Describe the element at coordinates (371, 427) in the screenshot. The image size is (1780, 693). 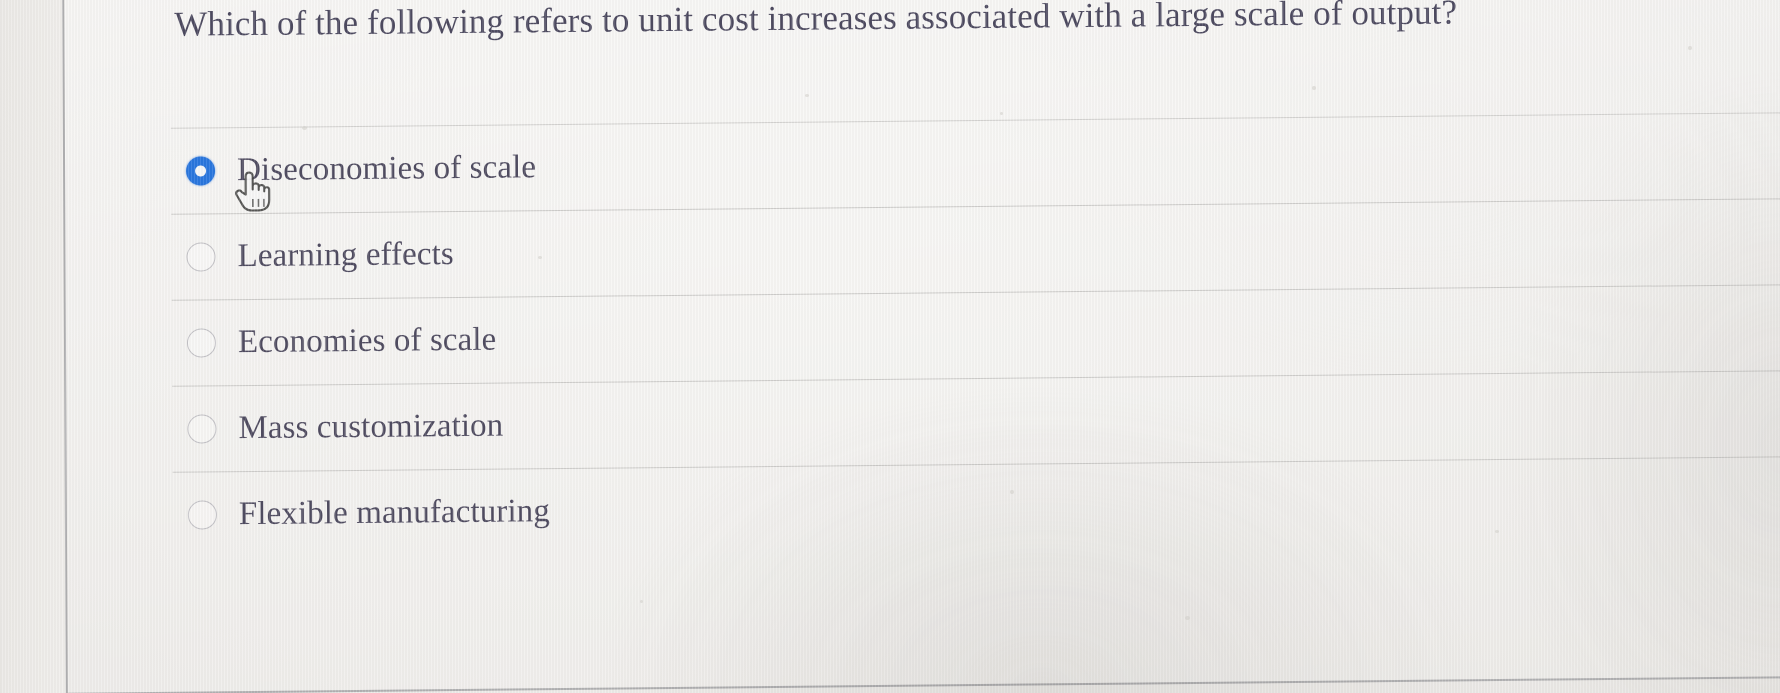
I see `answer-option-label: Mass customization` at that location.